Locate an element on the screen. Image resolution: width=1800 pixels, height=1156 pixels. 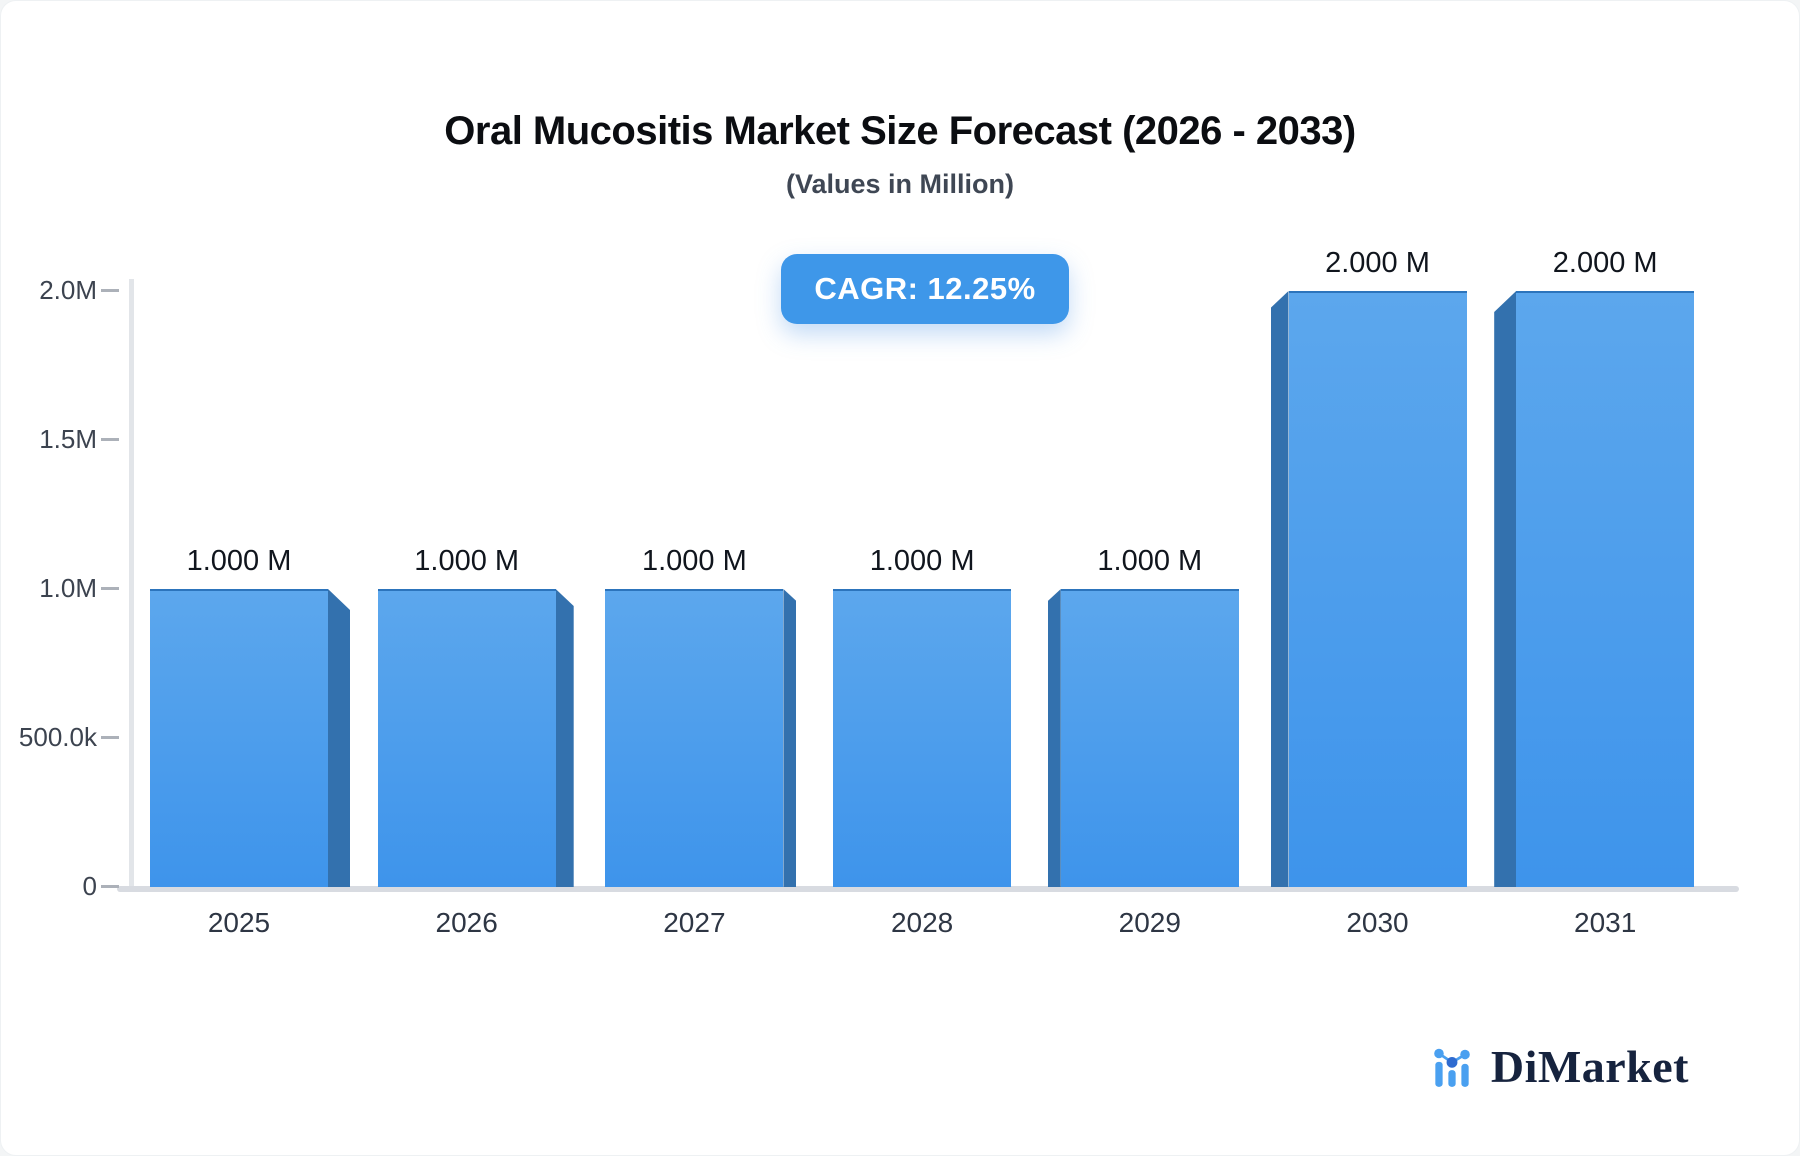
brand-logo-icon is located at coordinates (1452, 1067).